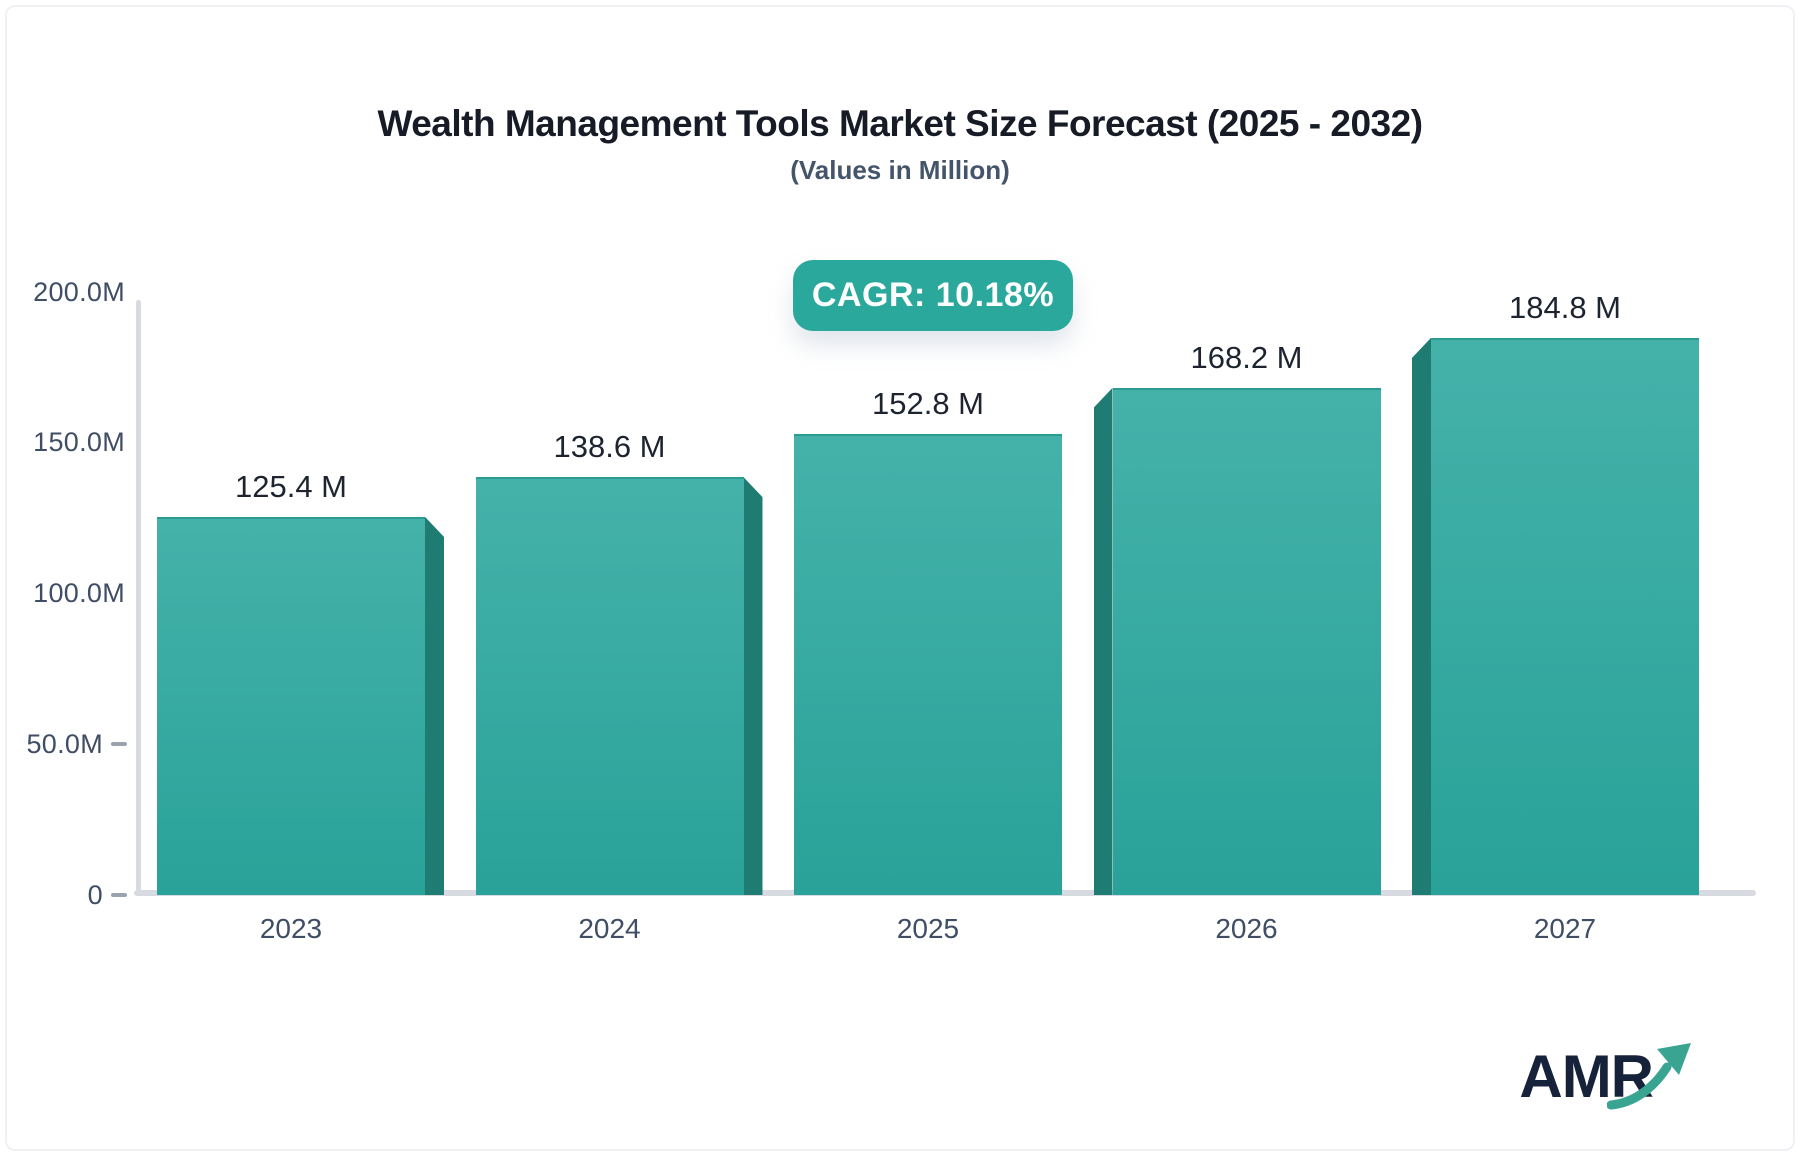 The image size is (1800, 1156). I want to click on y-tick-label: 150.0M, so click(79, 442).